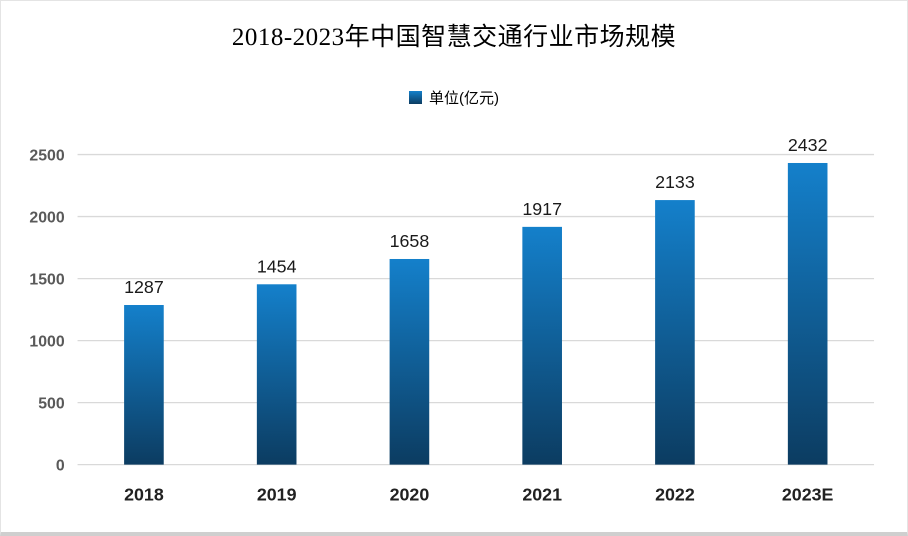 The height and width of the screenshot is (536, 908). I want to click on bar-value-label: 2432, so click(808, 145).